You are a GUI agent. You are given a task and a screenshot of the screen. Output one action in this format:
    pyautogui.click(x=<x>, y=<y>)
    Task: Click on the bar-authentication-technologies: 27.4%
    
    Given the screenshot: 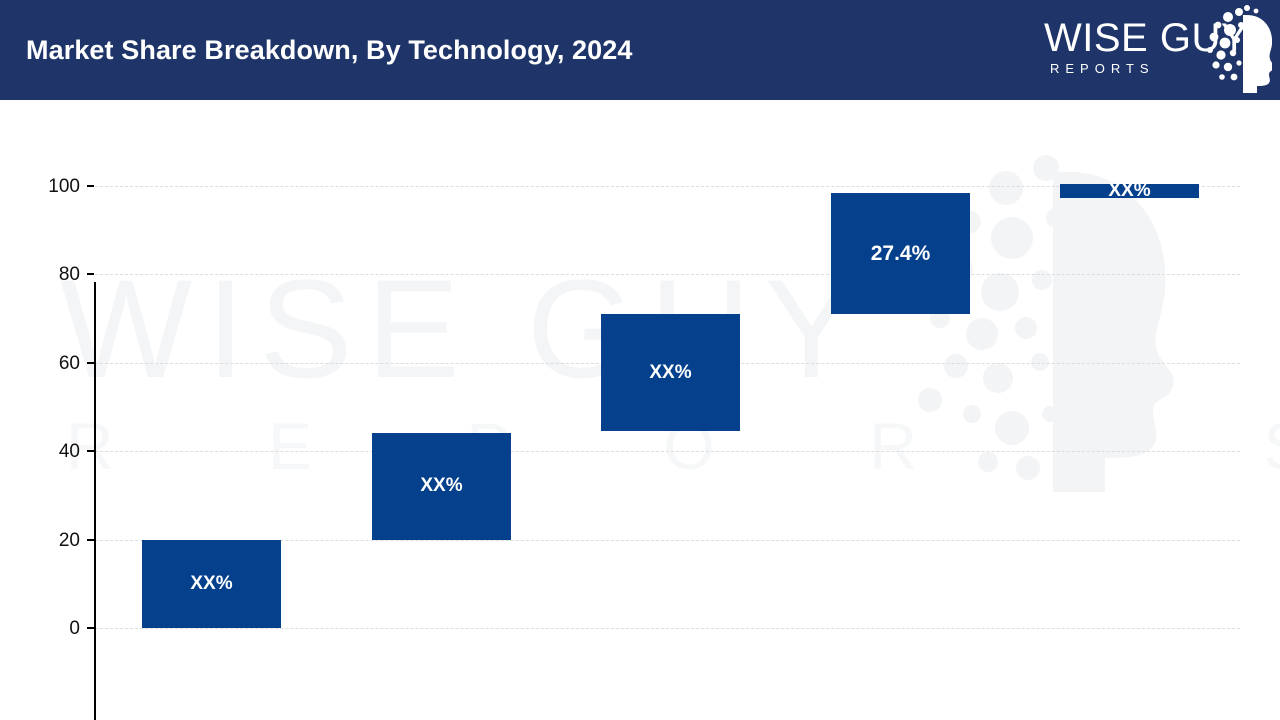 What is the action you would take?
    pyautogui.click(x=900, y=253)
    